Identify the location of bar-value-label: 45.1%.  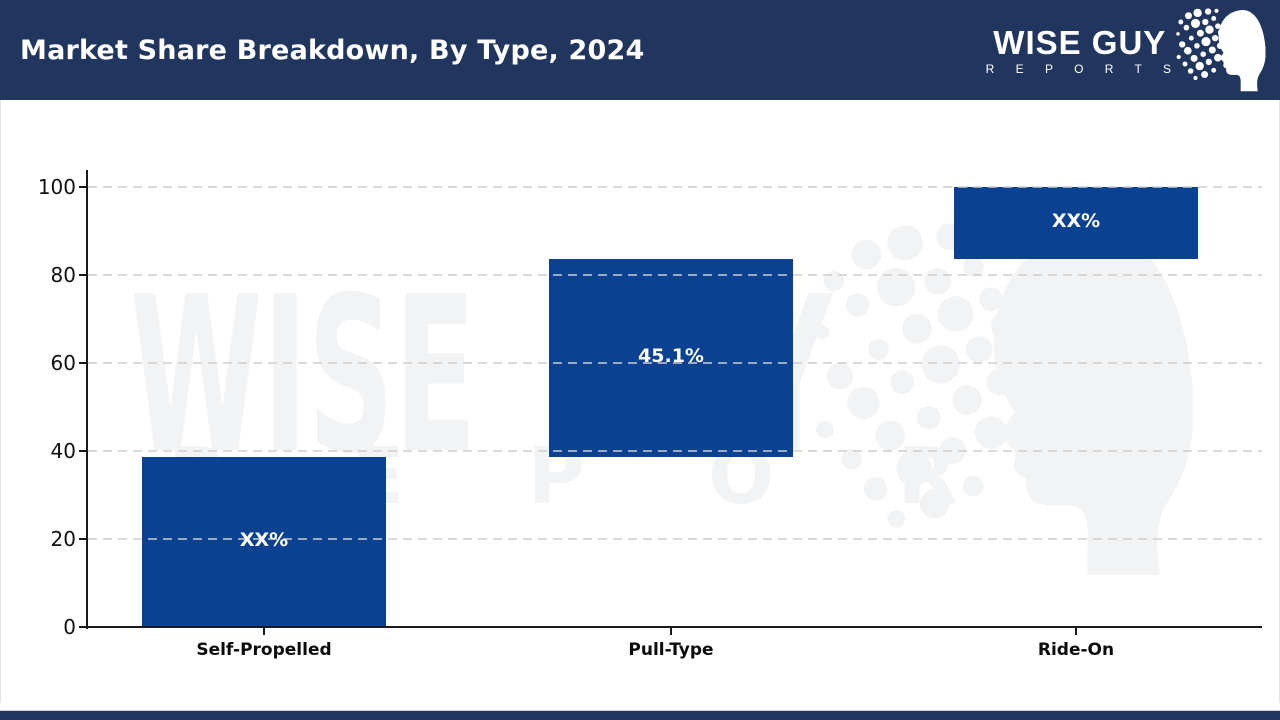
(671, 355).